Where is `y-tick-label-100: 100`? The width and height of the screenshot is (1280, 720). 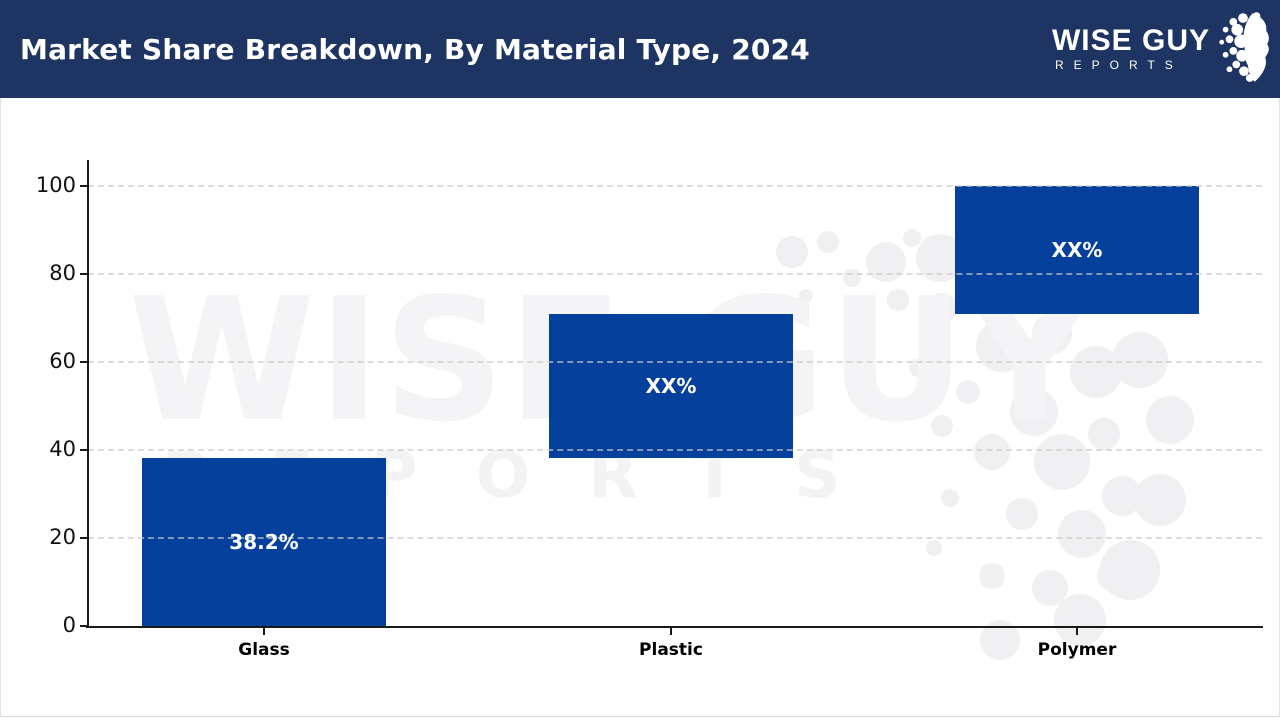
y-tick-label-100: 100 is located at coordinates (55, 185).